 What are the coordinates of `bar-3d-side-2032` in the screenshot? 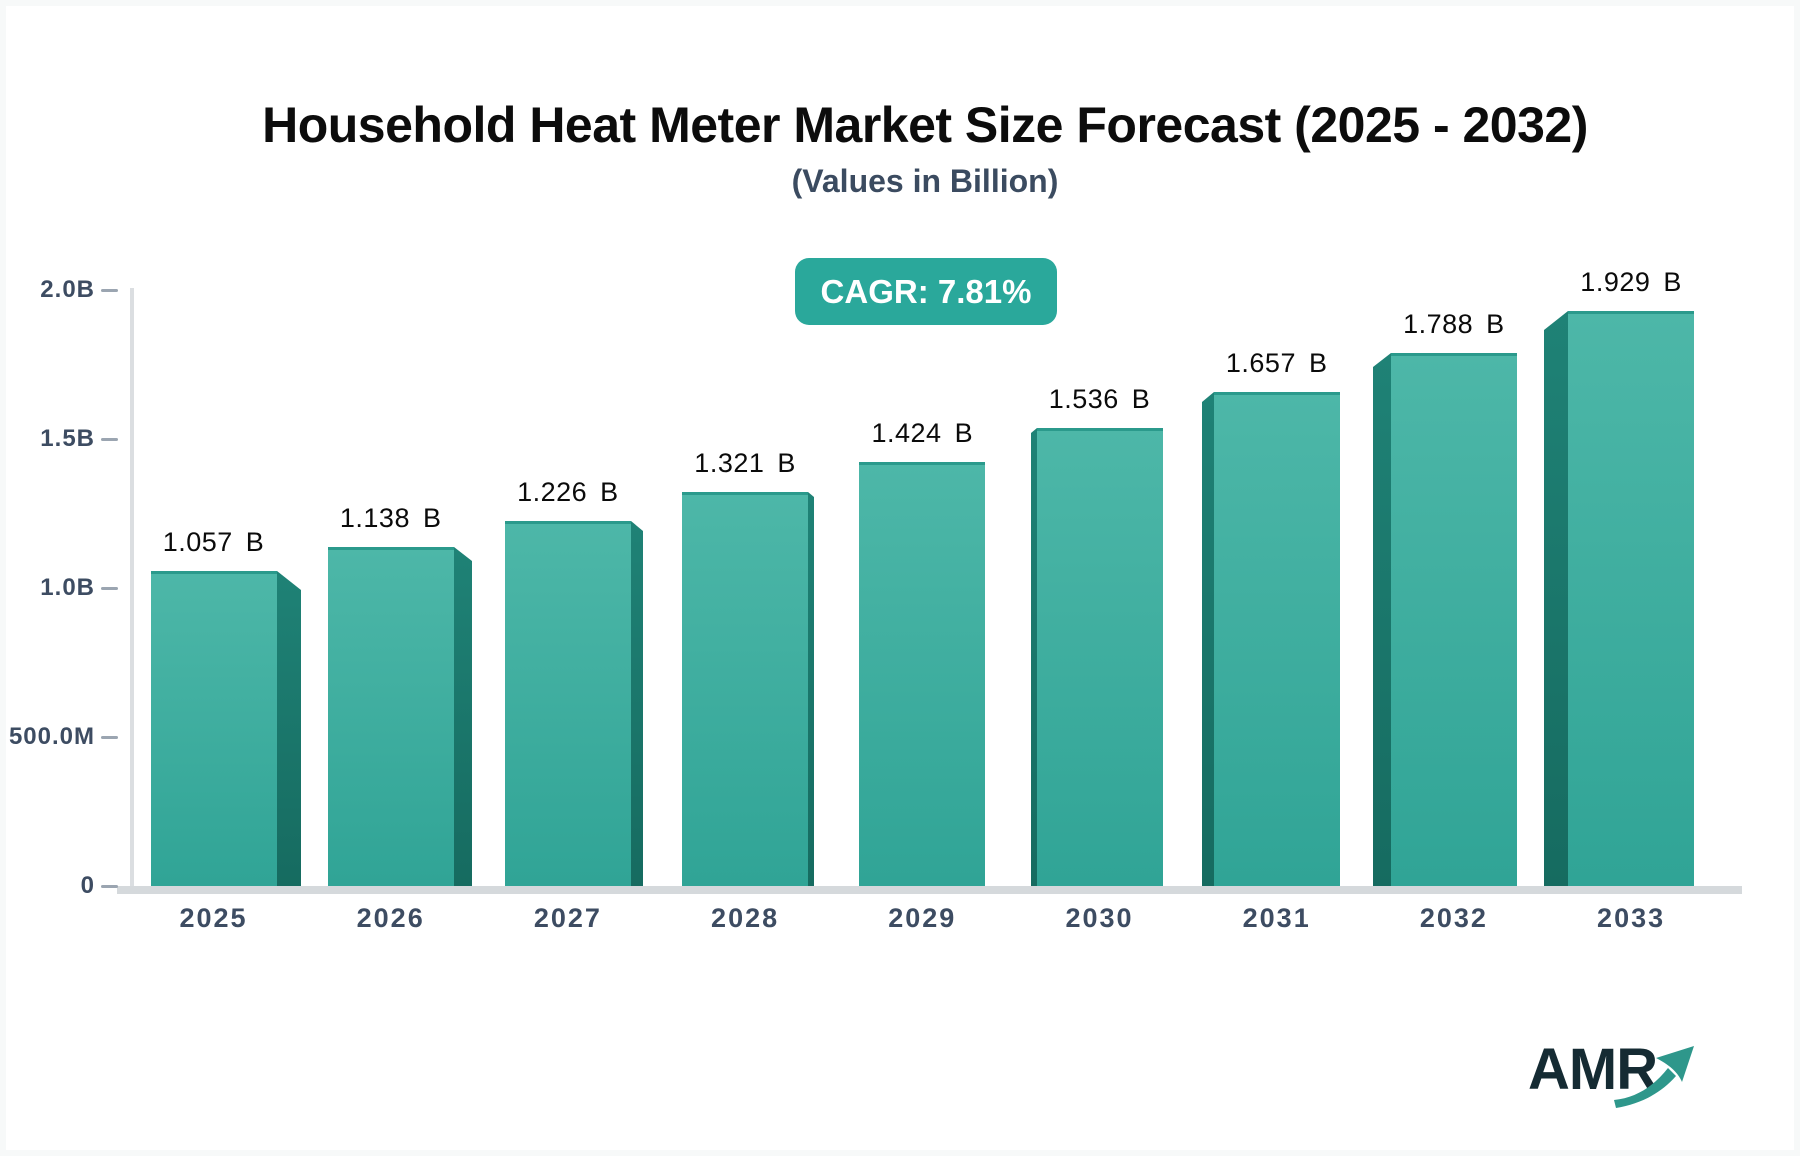 It's located at (1382, 619).